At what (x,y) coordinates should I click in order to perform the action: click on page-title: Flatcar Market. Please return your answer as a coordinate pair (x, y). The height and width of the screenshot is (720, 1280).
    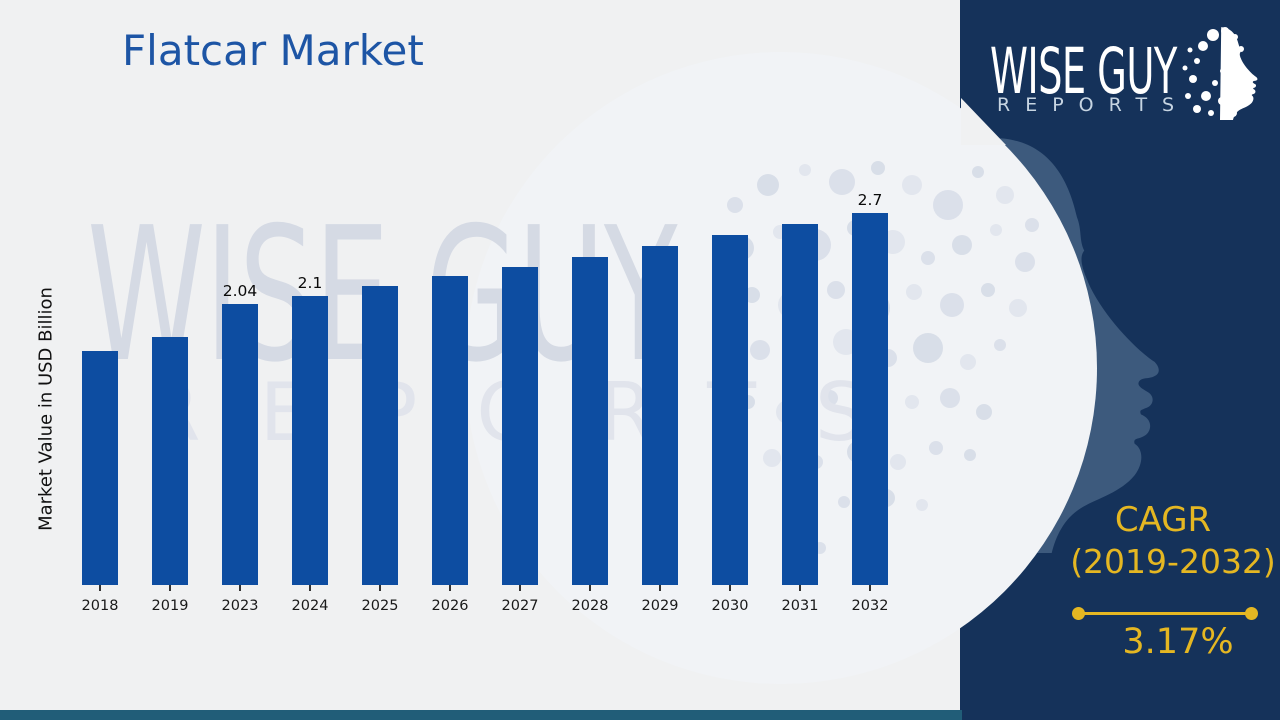
    Looking at the image, I should click on (273, 50).